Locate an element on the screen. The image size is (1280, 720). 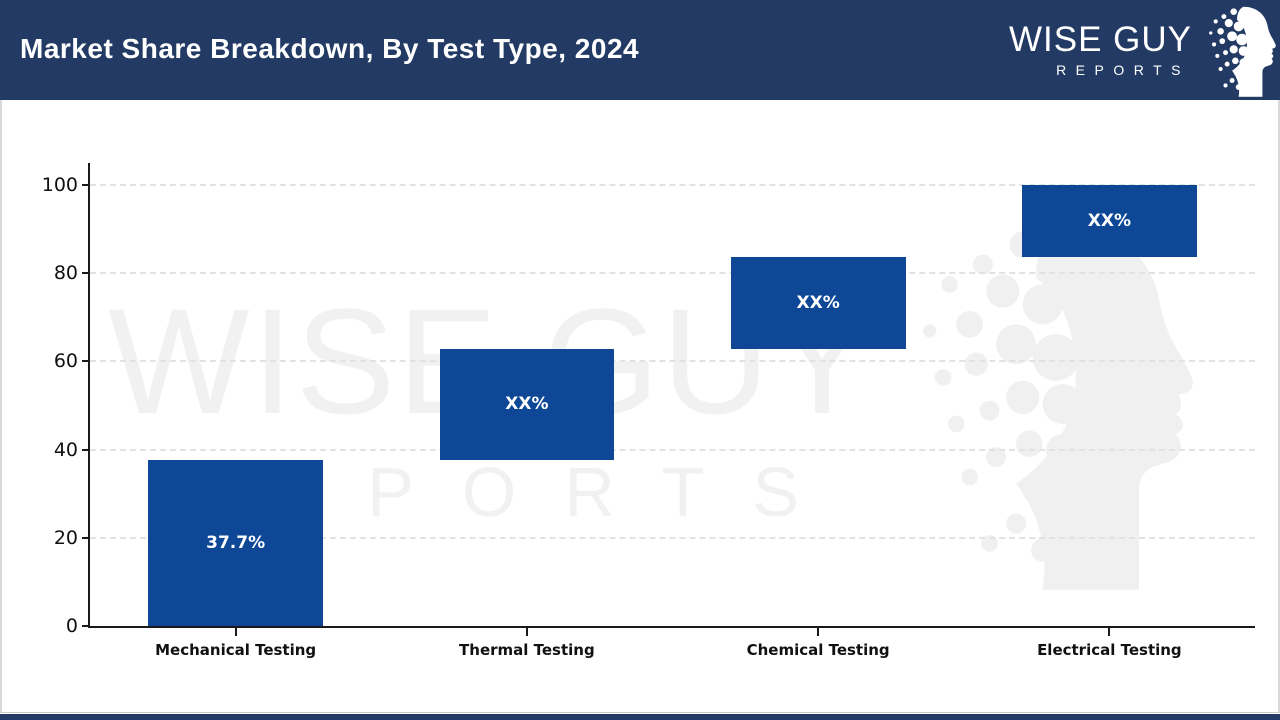
bar-value-label: 37.7% is located at coordinates (236, 542).